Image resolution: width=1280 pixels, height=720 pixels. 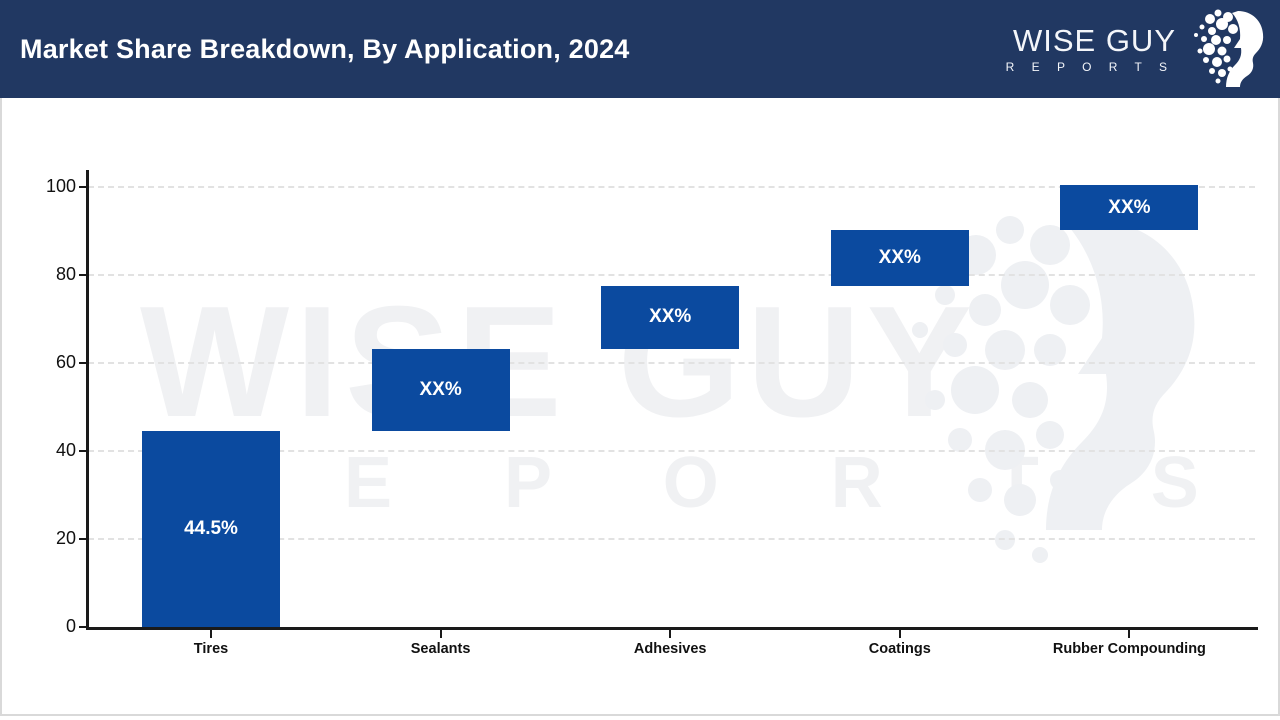 I want to click on y-tick-label-40: 40, so click(x=65, y=450).